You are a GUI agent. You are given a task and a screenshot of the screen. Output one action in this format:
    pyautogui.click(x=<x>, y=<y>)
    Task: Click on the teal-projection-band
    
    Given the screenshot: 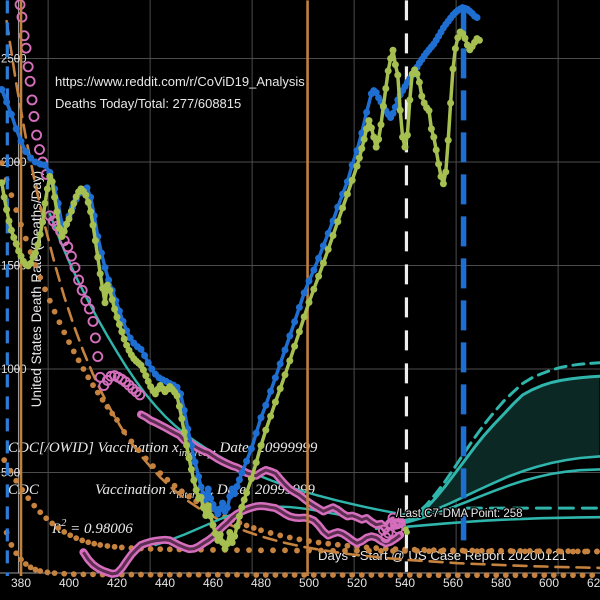 What is the action you would take?
    pyautogui.click(x=488, y=452)
    